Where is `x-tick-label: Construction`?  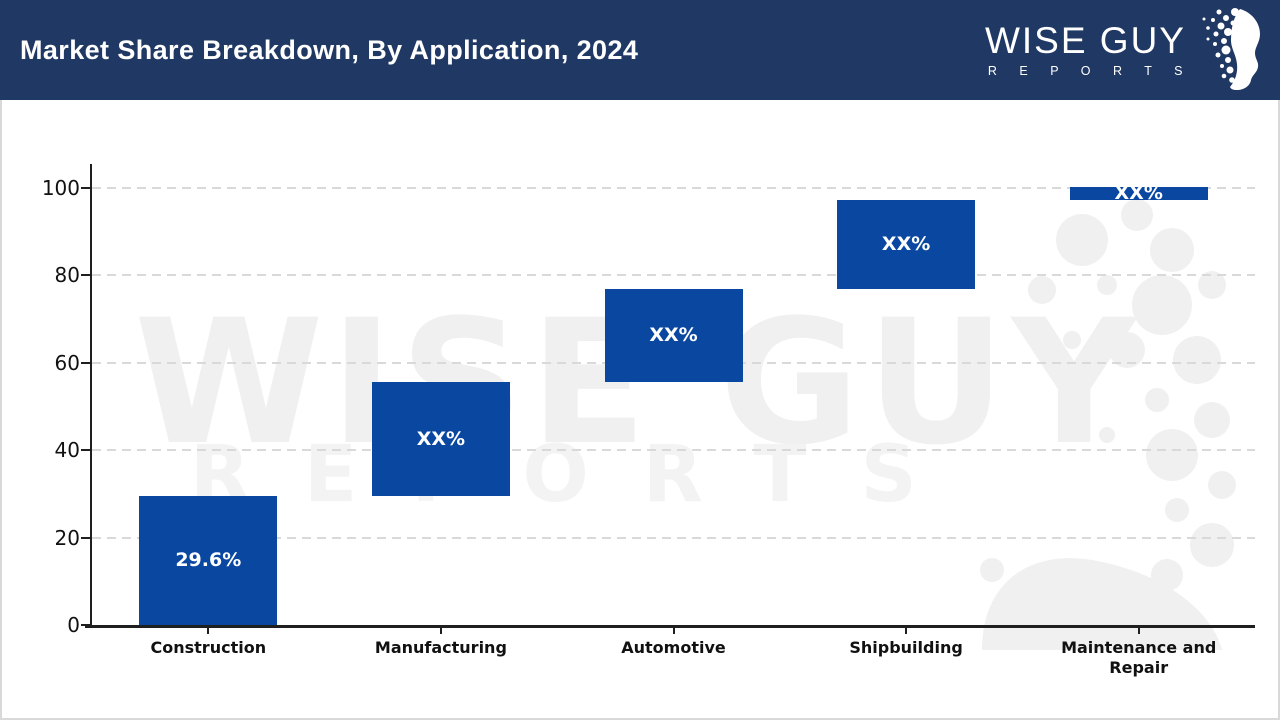 x-tick-label: Construction is located at coordinates (208, 647).